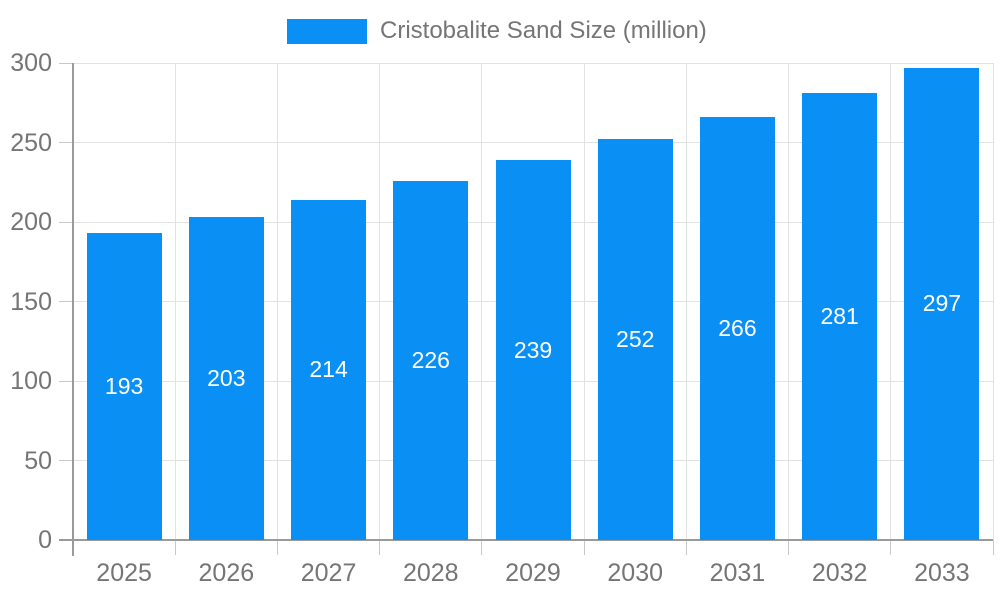  Describe the element at coordinates (45, 540) in the screenshot. I see `y-axis-tick-label: 0` at that location.